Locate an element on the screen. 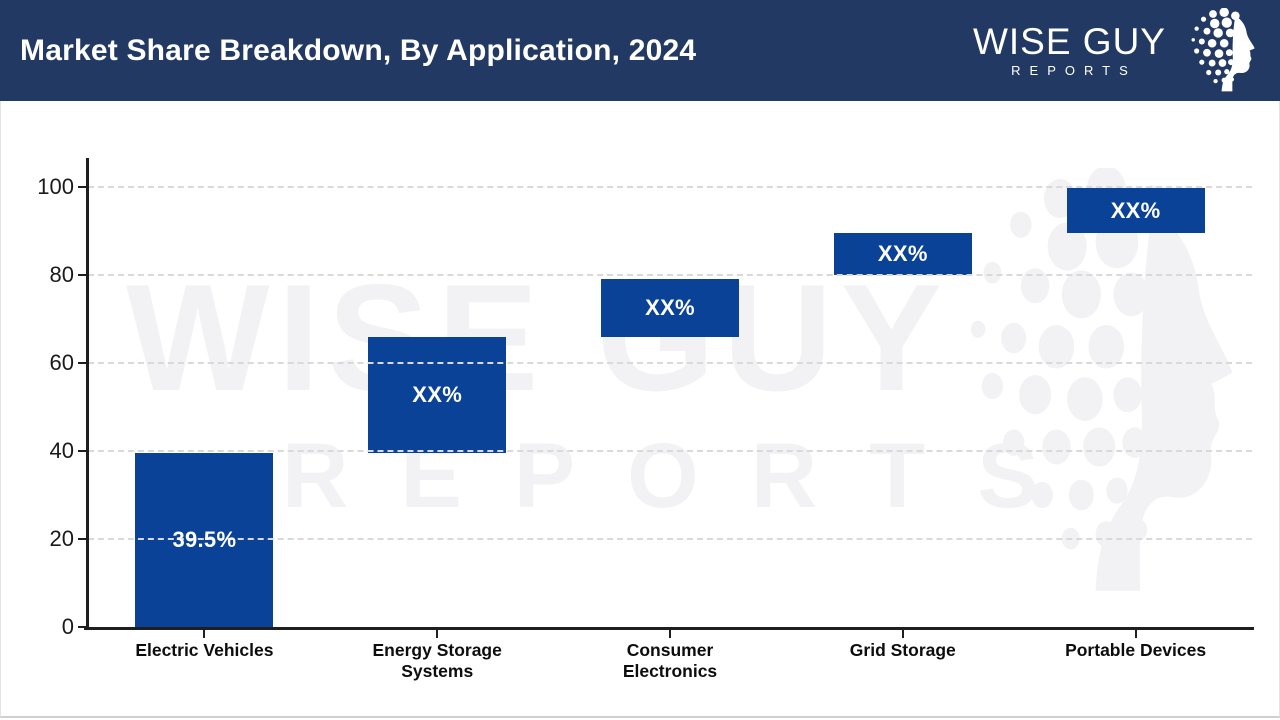  x-axis-label: Energy Storage Systems is located at coordinates (437, 661).